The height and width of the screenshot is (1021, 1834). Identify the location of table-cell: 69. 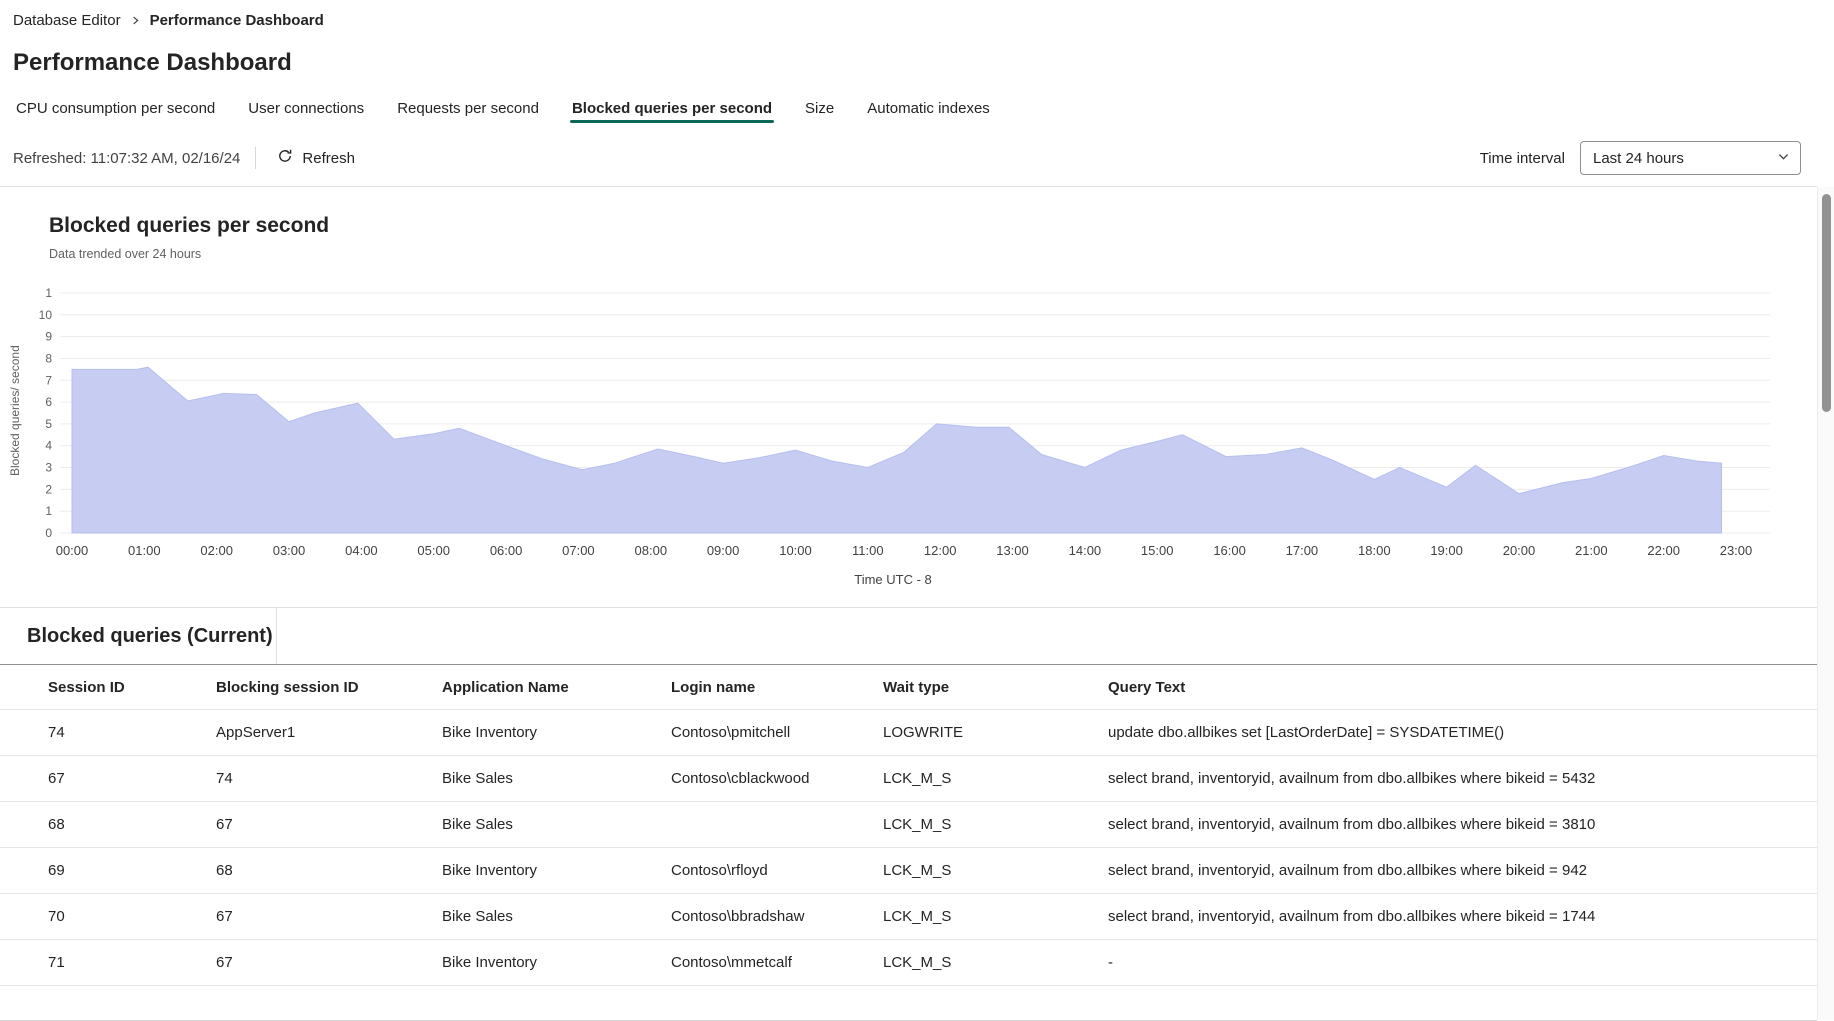
(108, 870).